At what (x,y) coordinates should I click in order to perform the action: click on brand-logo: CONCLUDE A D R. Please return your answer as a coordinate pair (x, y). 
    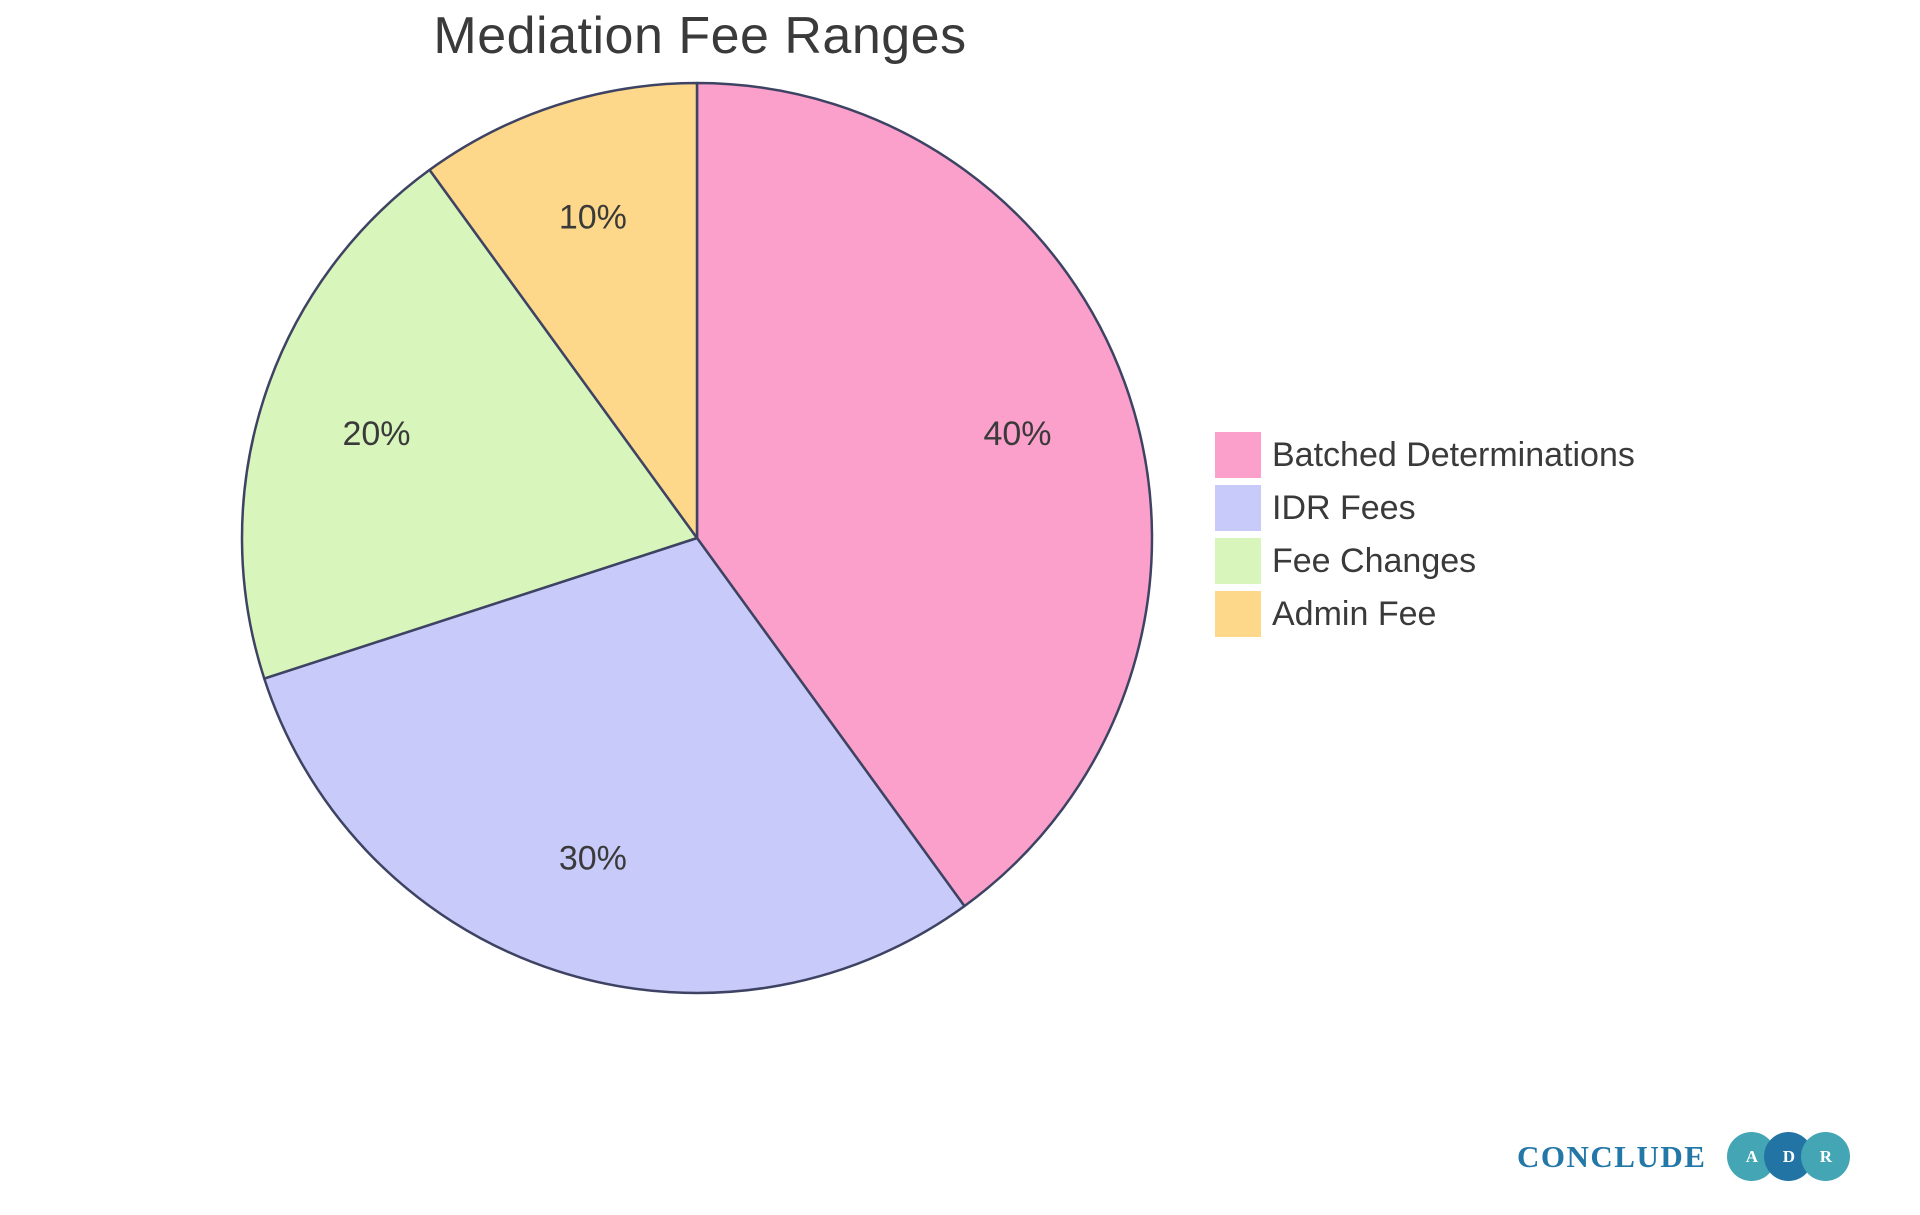
    Looking at the image, I should click on (1684, 1157).